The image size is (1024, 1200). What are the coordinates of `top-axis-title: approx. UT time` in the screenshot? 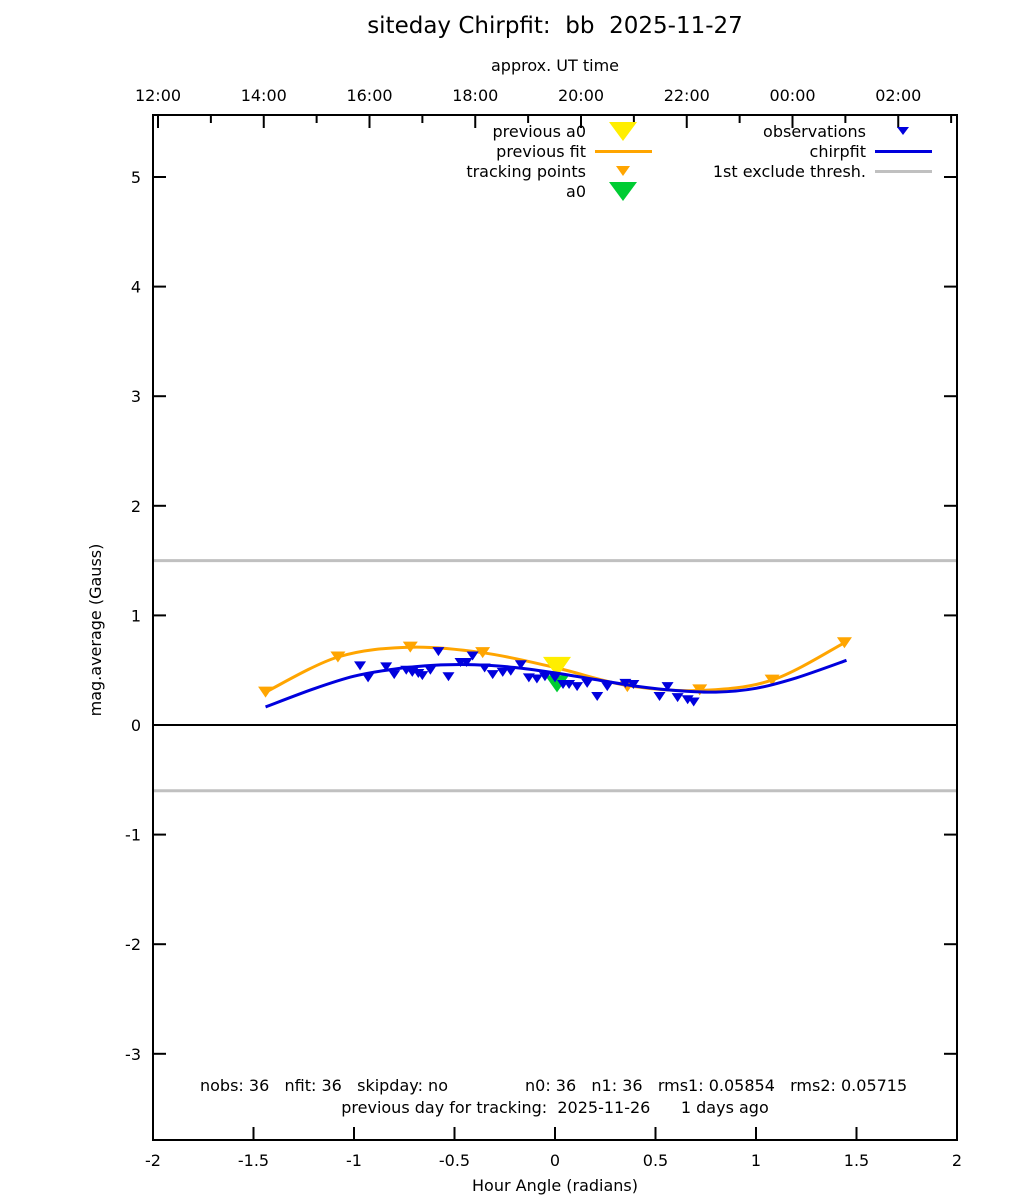 It's located at (555, 65).